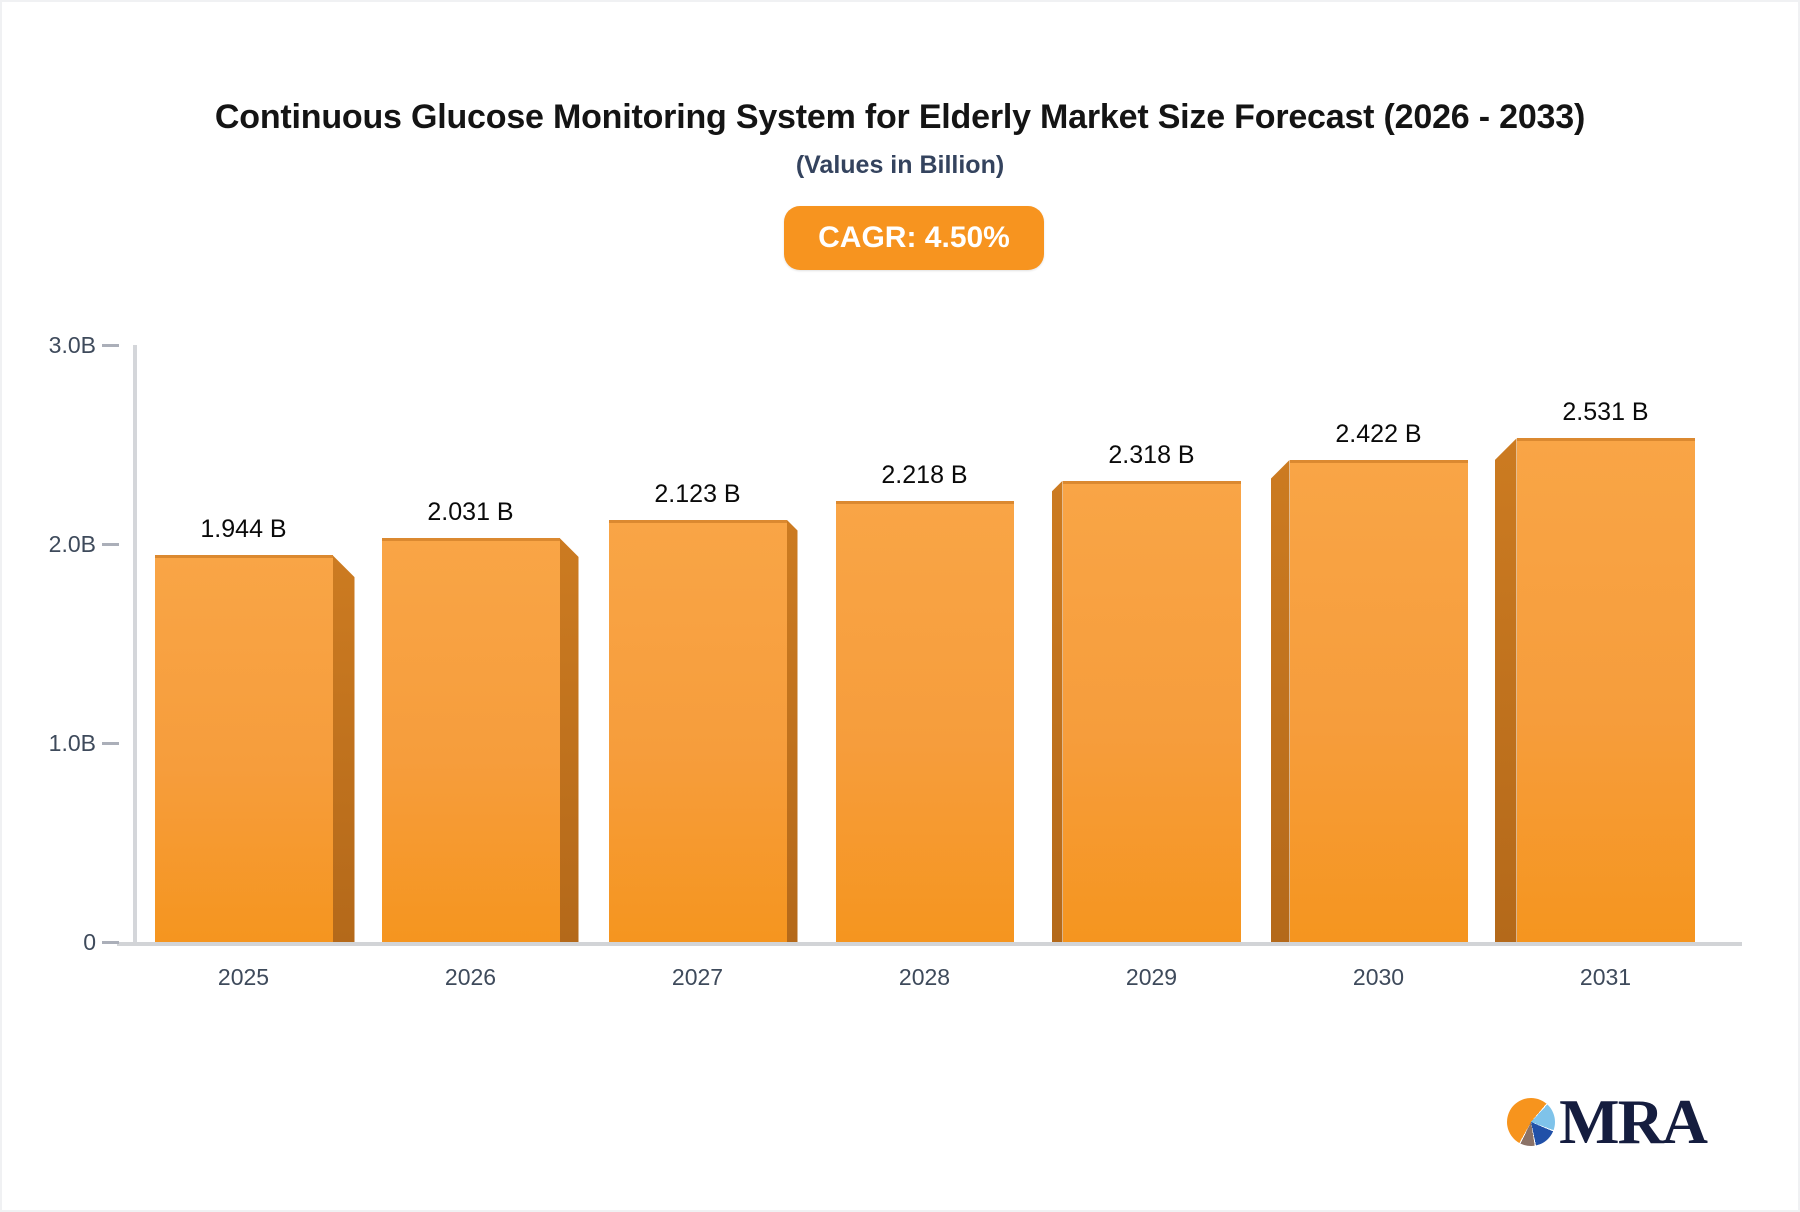 The width and height of the screenshot is (1800, 1212). Describe the element at coordinates (1378, 434) in the screenshot. I see `bar-value-label: 2.422 B` at that location.